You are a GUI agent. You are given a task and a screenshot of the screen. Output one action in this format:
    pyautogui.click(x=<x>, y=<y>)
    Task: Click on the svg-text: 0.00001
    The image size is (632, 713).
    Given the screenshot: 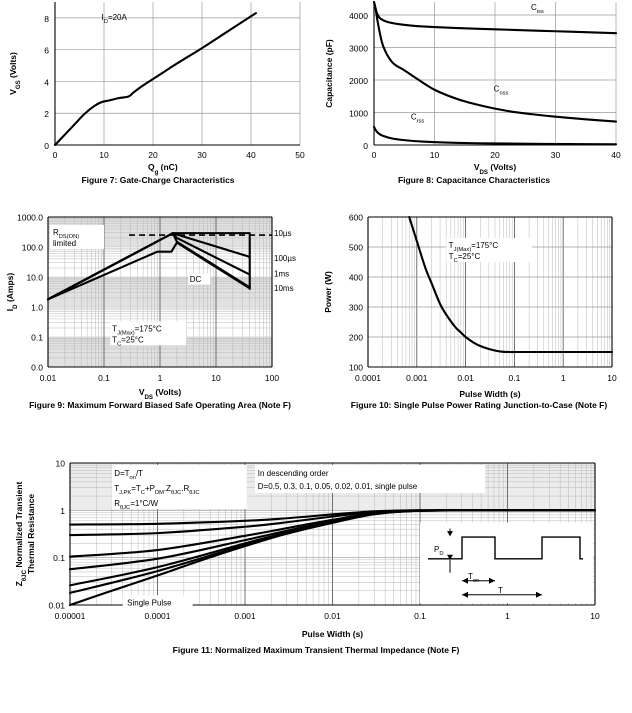 What is the action you would take?
    pyautogui.click(x=70, y=616)
    